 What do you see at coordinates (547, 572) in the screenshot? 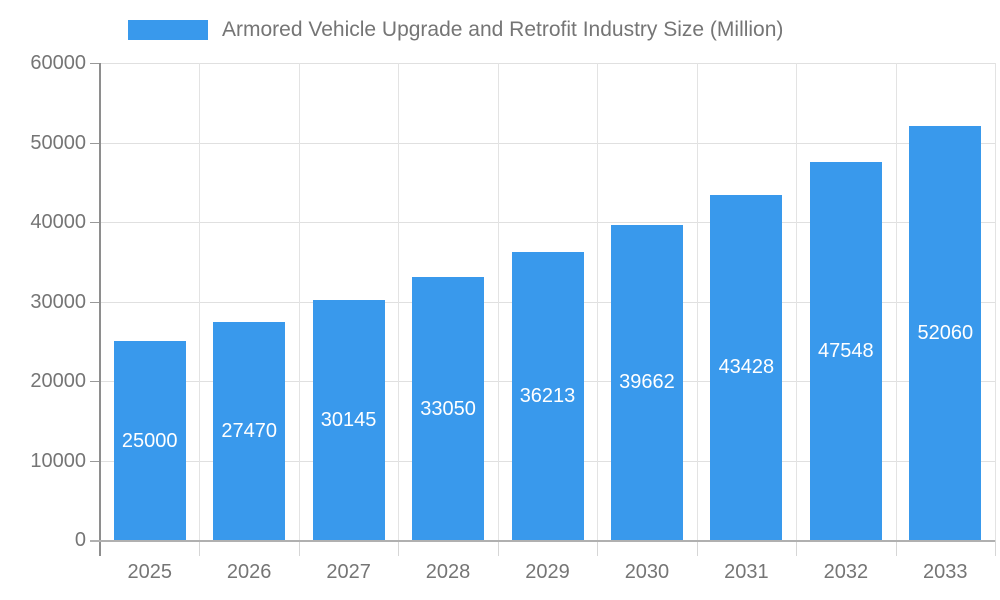
I see `x-axis-tick-label: 2029` at bounding box center [547, 572].